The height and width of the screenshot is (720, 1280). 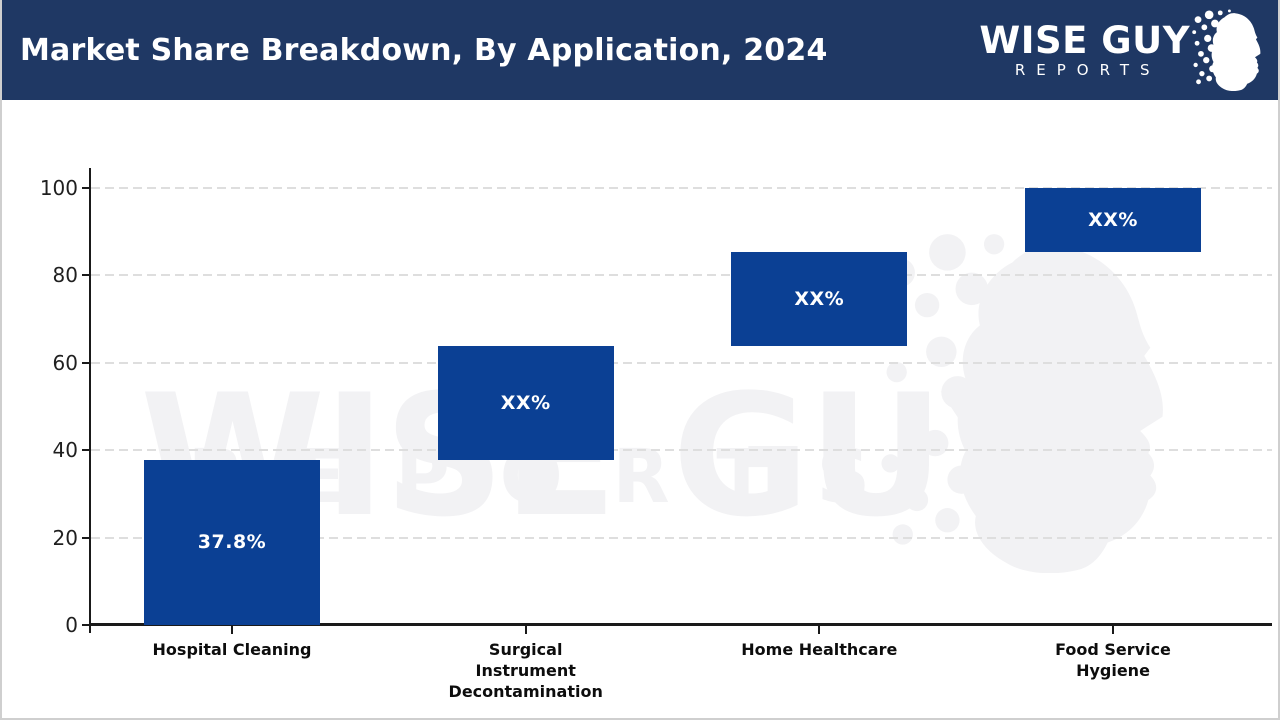 I want to click on brand-name-label: WISE GUY, so click(x=1084, y=40).